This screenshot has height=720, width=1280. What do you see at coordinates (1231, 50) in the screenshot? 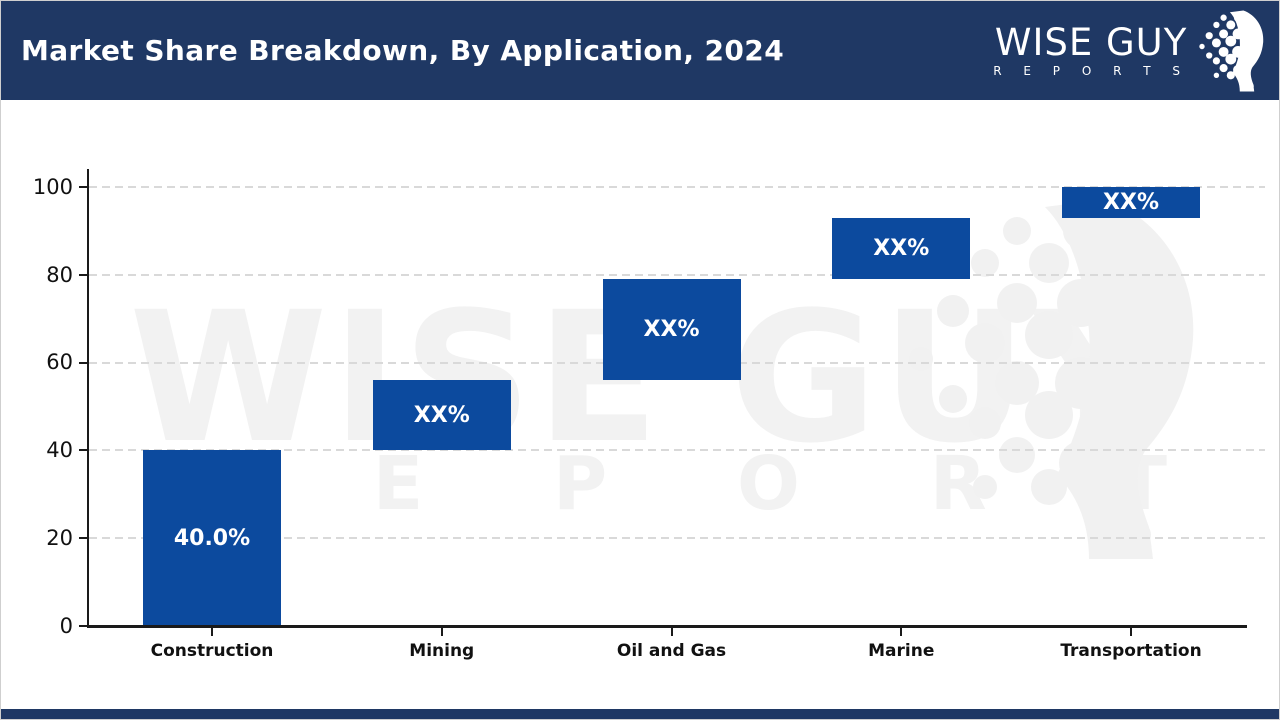
I see `logo-face-icon` at bounding box center [1231, 50].